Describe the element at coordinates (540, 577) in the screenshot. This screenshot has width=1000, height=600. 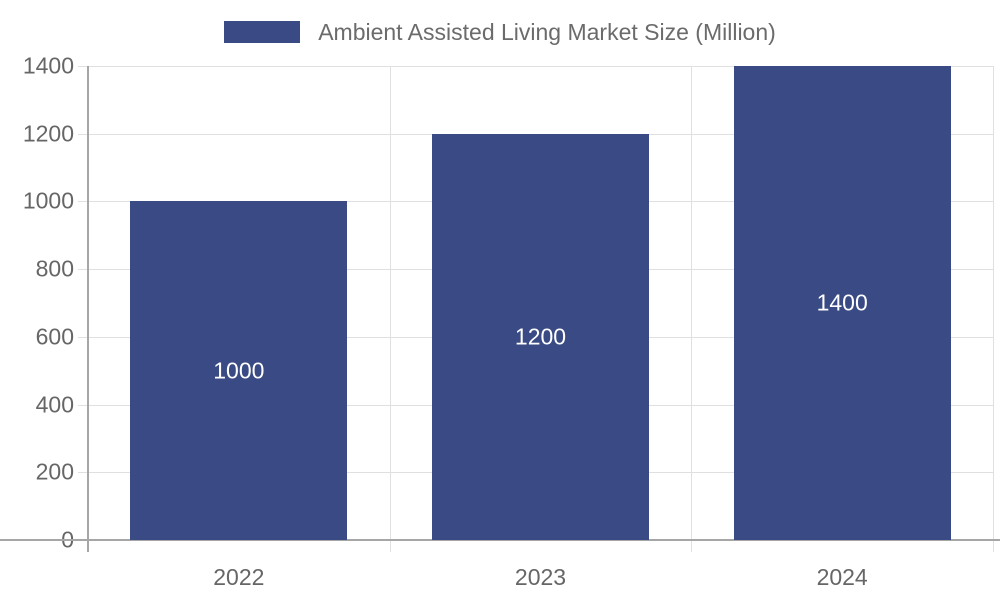
I see `xtick-label-2023: 2023` at that location.